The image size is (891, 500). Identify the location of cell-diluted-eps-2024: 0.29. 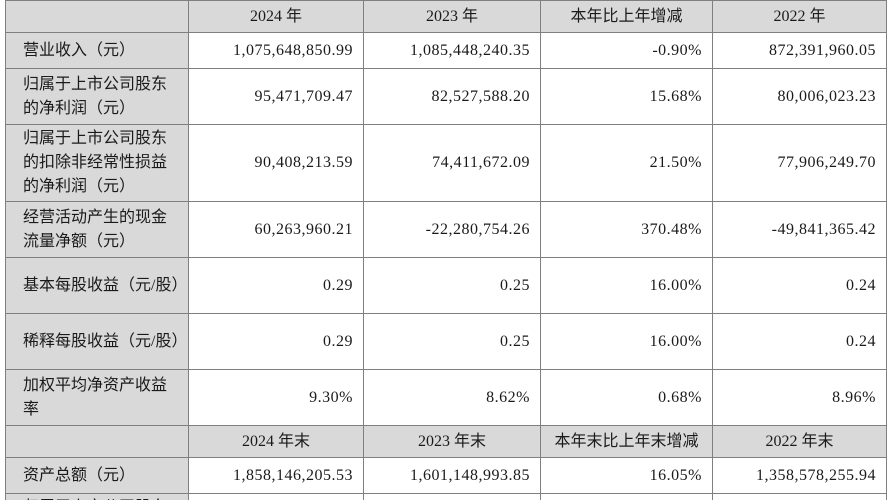
(276, 341).